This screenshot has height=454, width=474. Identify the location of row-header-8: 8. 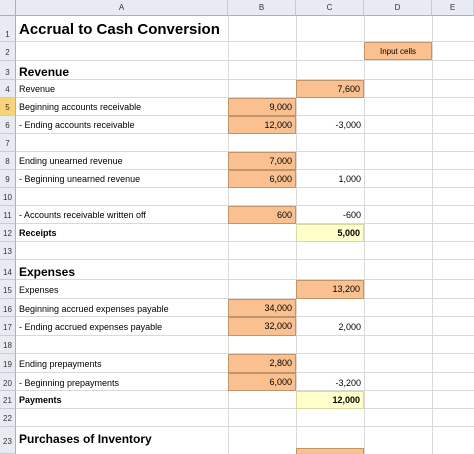
(8, 161).